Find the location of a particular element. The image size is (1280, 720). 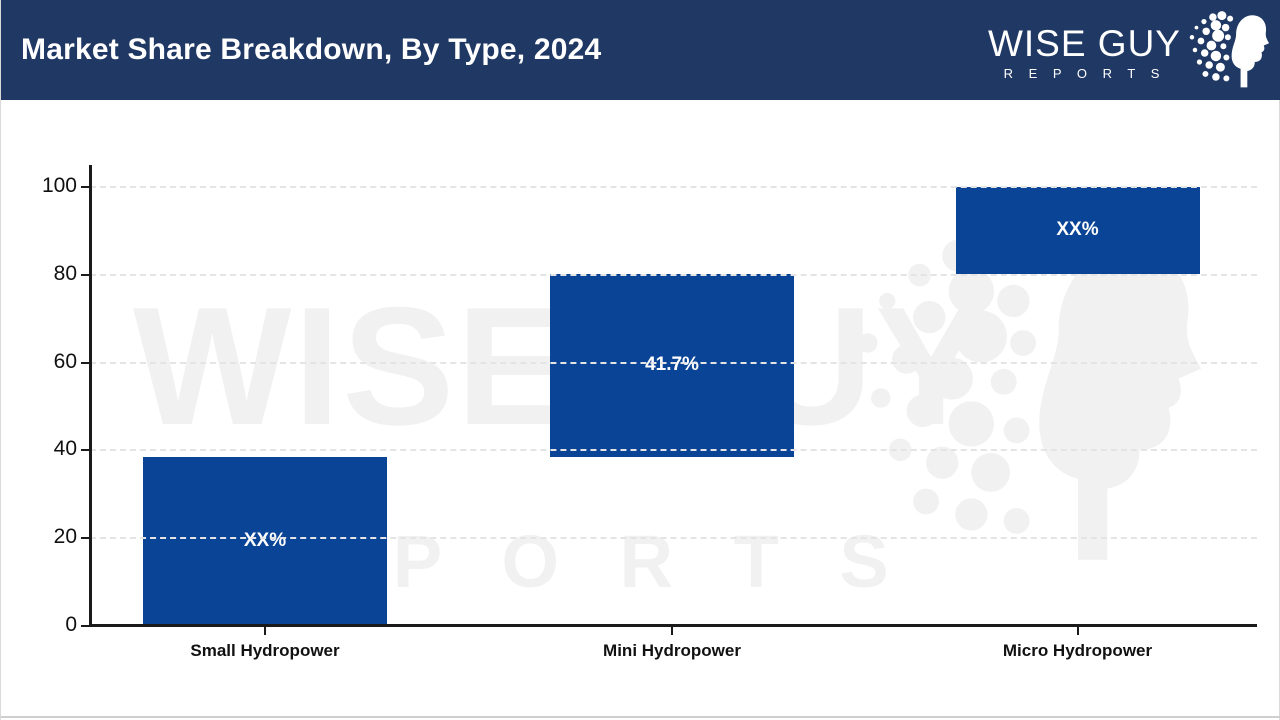

bar-small-hydropower: XX% is located at coordinates (265, 541).